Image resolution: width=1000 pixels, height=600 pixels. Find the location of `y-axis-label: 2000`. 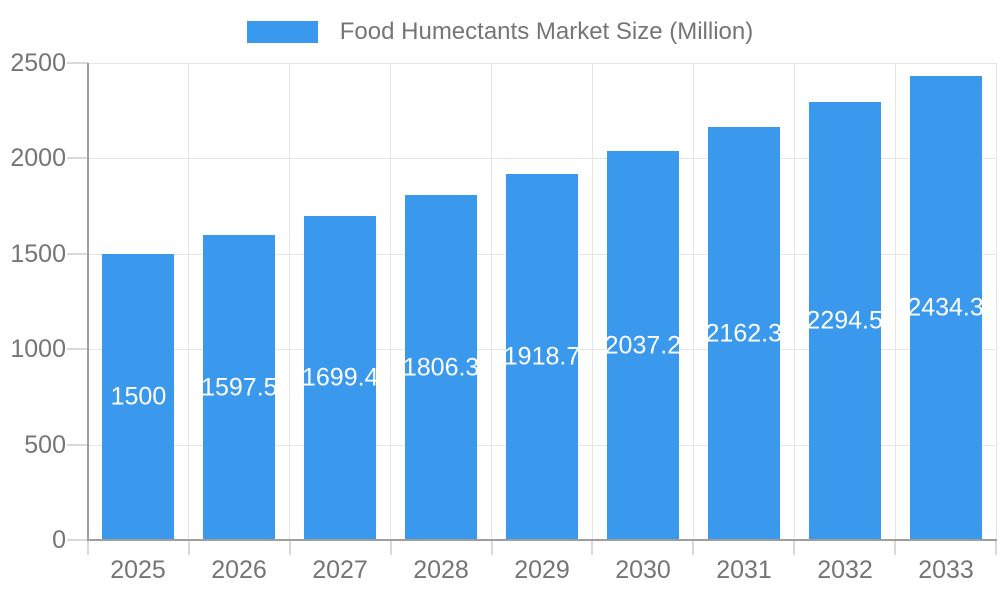

y-axis-label: 2000 is located at coordinates (38, 158).